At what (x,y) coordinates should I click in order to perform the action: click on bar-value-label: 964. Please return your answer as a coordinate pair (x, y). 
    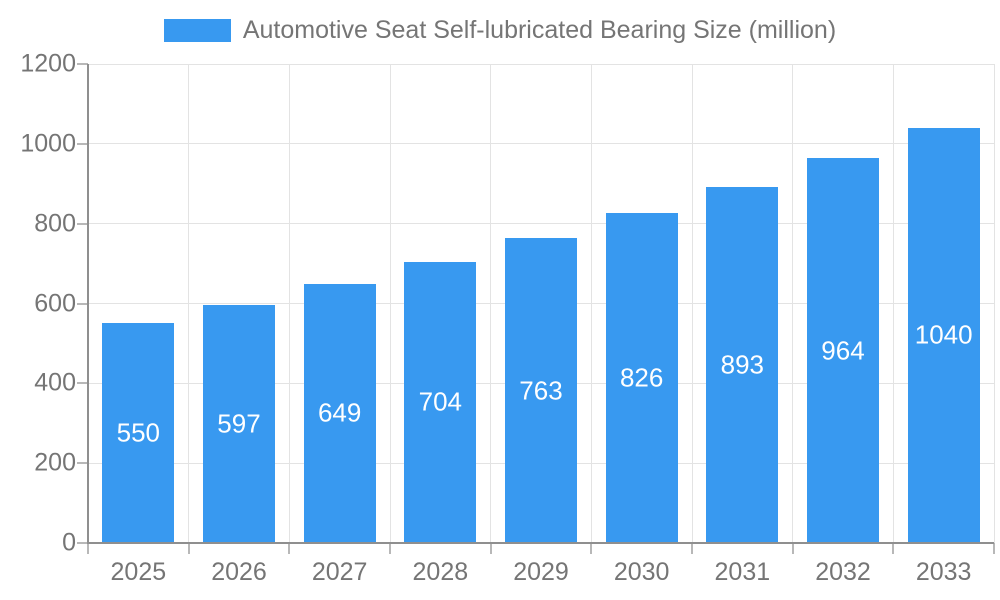
    Looking at the image, I should click on (843, 350).